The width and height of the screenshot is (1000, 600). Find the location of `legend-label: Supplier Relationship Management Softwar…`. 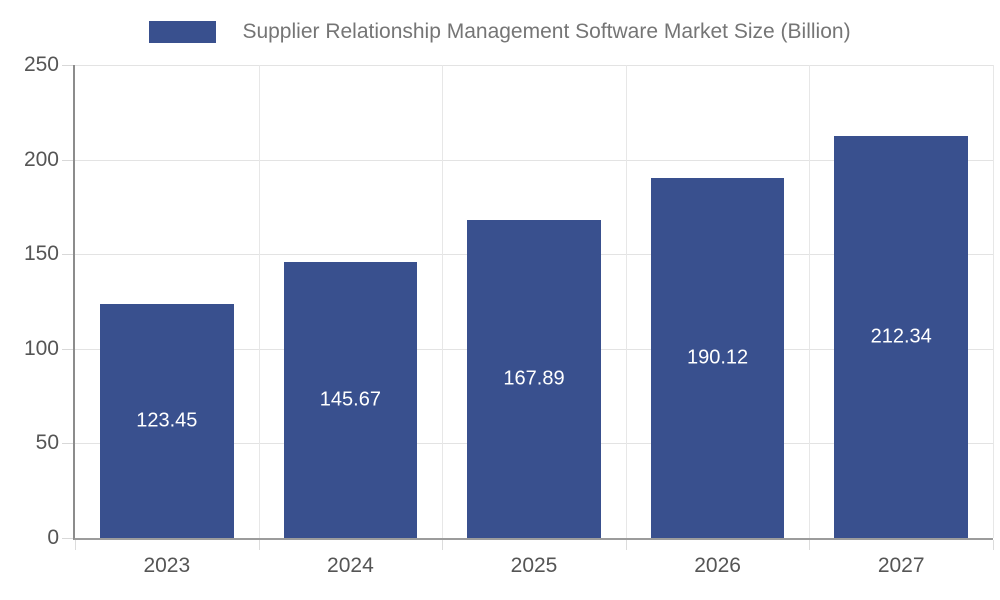

legend-label: Supplier Relationship Management Softwar… is located at coordinates (546, 31).